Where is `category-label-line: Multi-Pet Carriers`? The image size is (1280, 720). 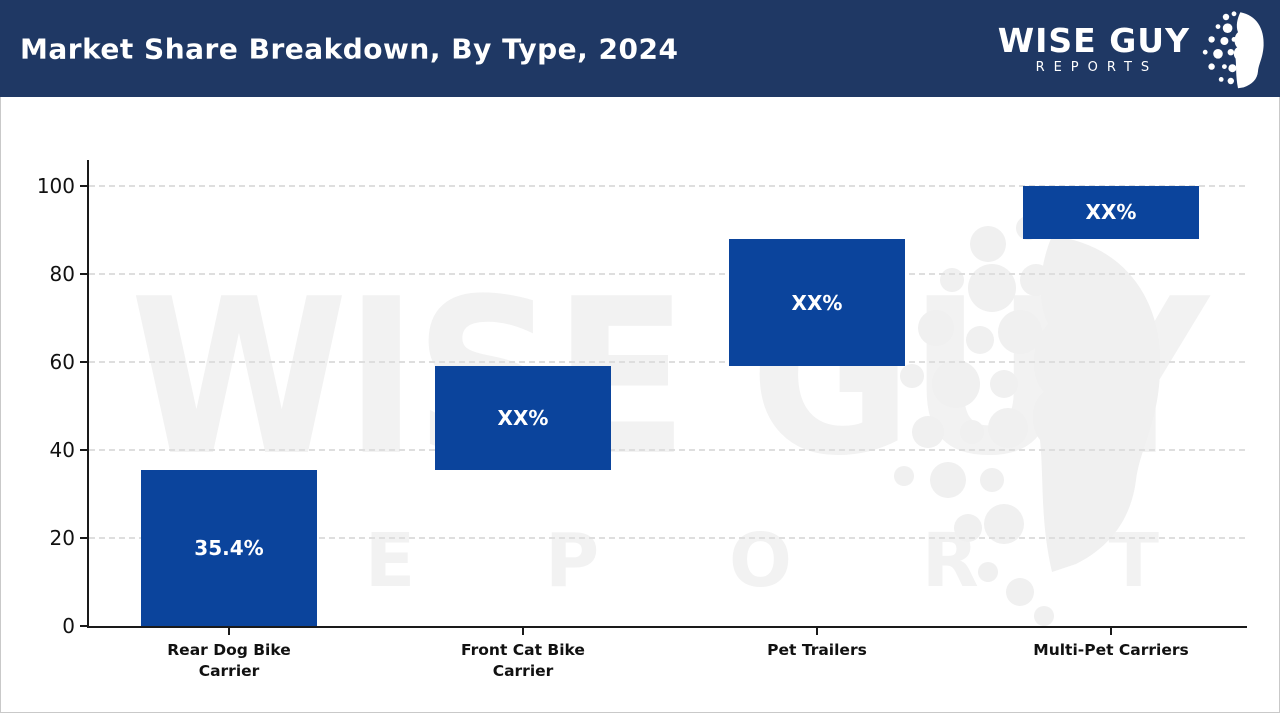
category-label-line: Multi-Pet Carriers is located at coordinates (1111, 650).